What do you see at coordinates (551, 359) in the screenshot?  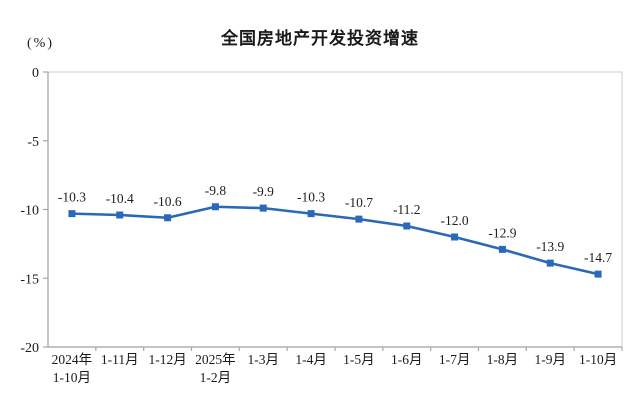 I see `x-axis-label: 1-9月` at bounding box center [551, 359].